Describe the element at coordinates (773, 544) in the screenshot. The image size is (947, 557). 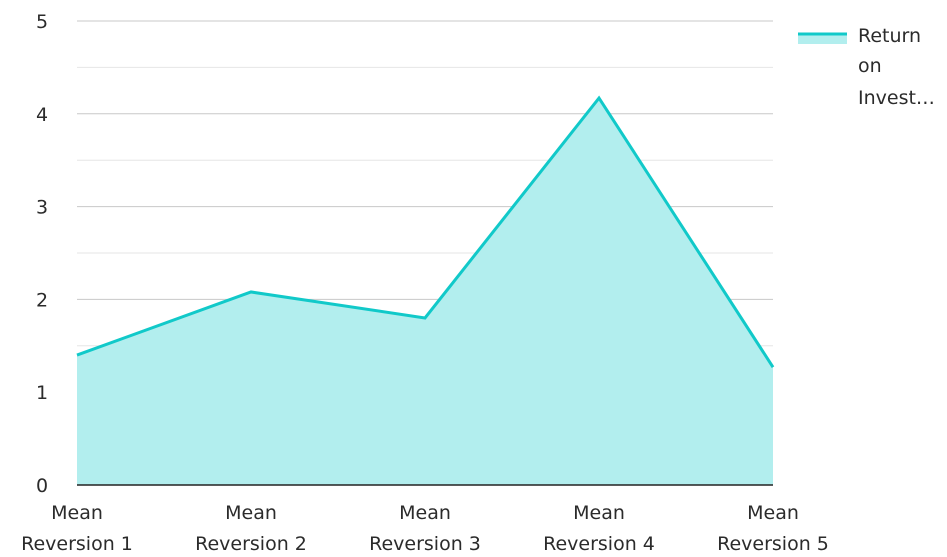
I see `x-tick-label: Reversion 5` at that location.